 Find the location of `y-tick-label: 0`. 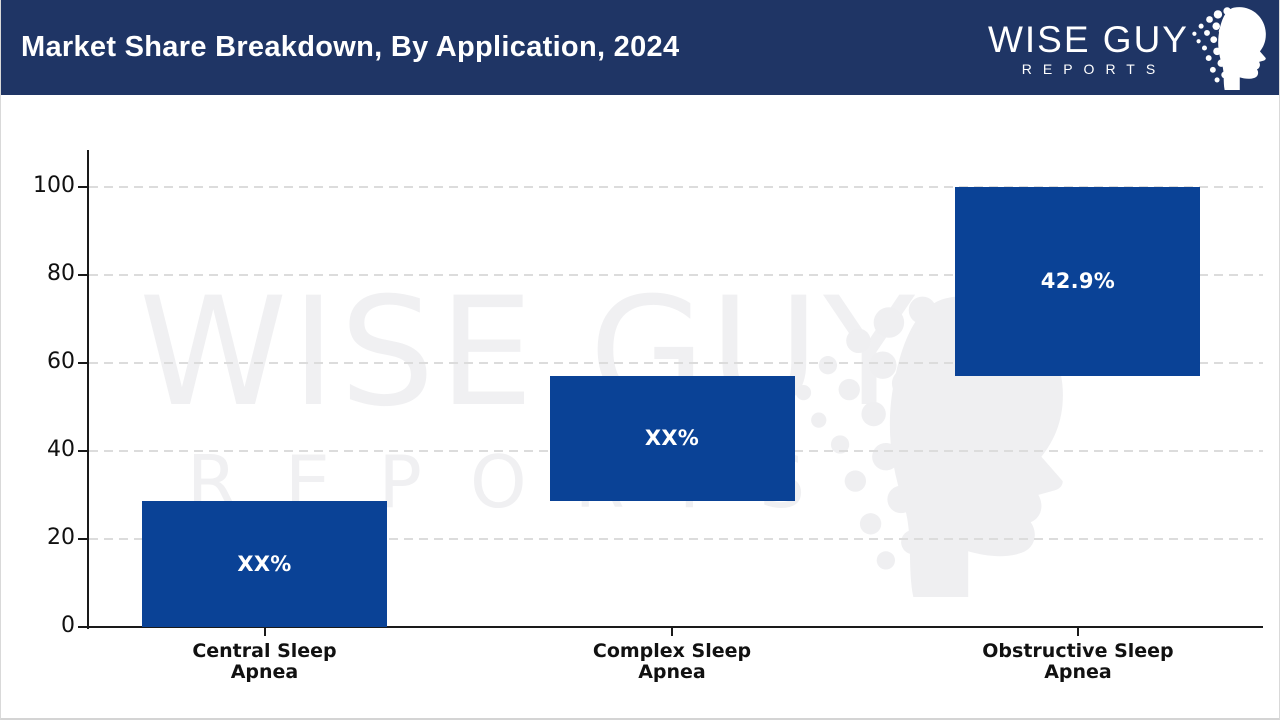

y-tick-label: 0 is located at coordinates (68, 625).